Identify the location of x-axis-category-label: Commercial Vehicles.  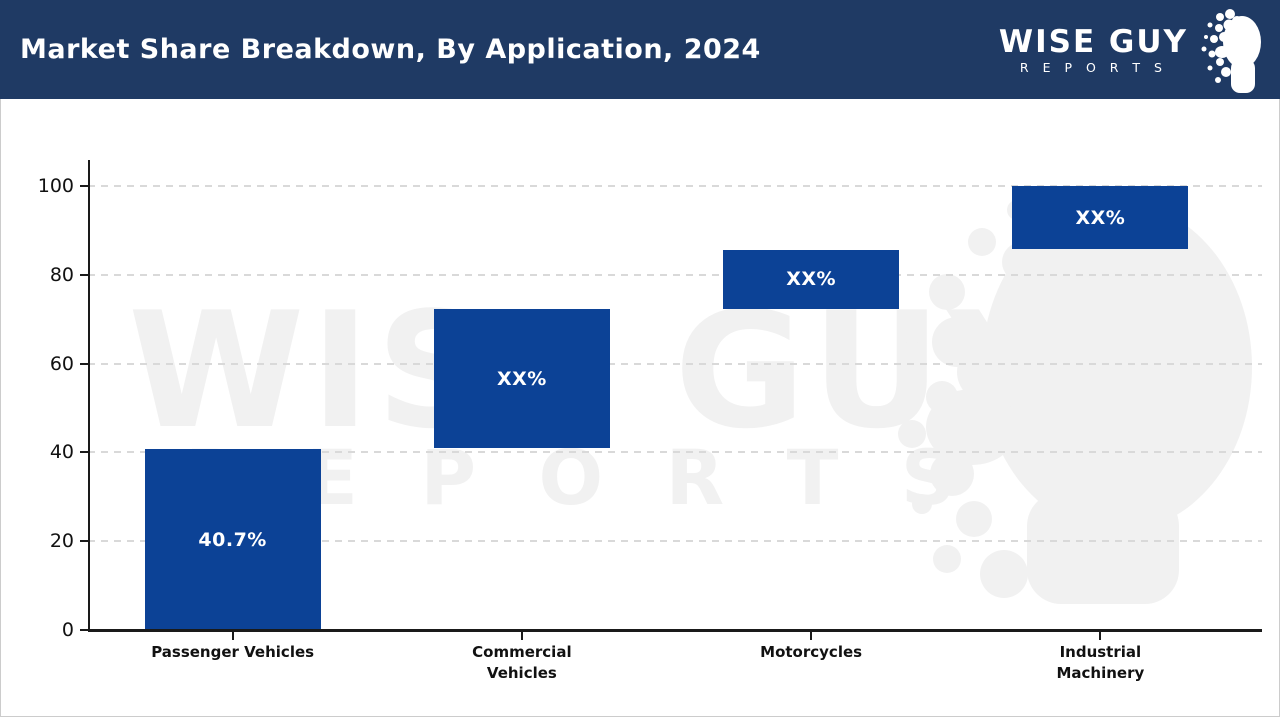
(522, 662).